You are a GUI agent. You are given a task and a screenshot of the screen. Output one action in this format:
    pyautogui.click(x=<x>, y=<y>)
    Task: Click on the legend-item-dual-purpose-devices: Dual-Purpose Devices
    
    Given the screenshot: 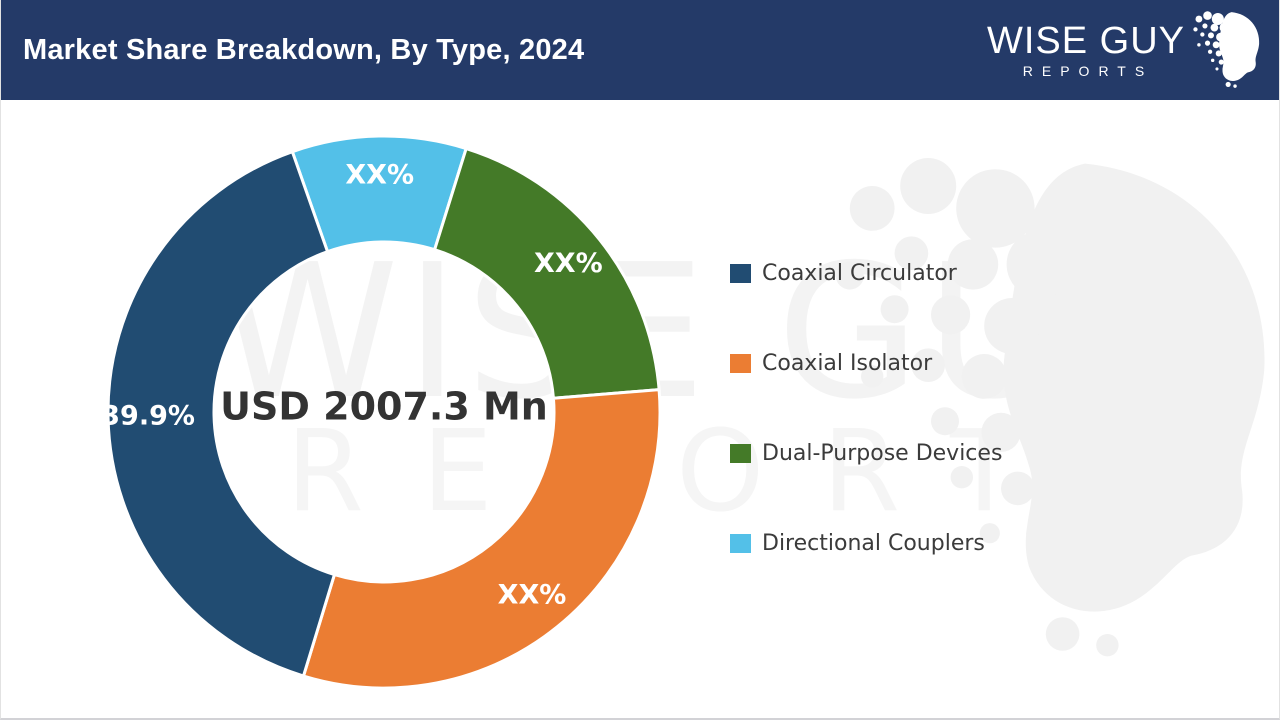 What is the action you would take?
    pyautogui.click(x=866, y=453)
    